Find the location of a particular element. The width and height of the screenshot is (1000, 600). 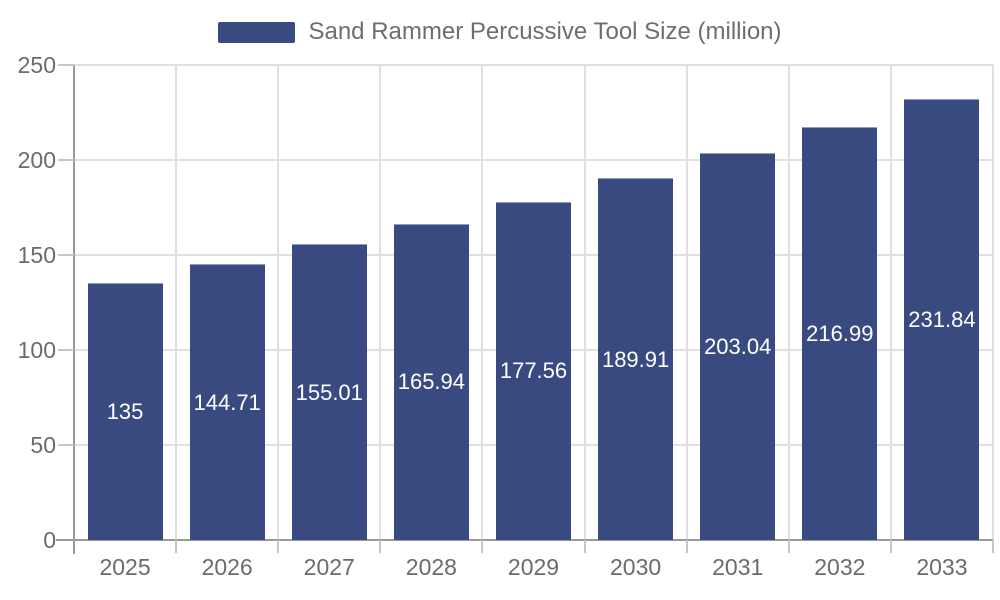

y-tick-label: 100 is located at coordinates (36, 350).